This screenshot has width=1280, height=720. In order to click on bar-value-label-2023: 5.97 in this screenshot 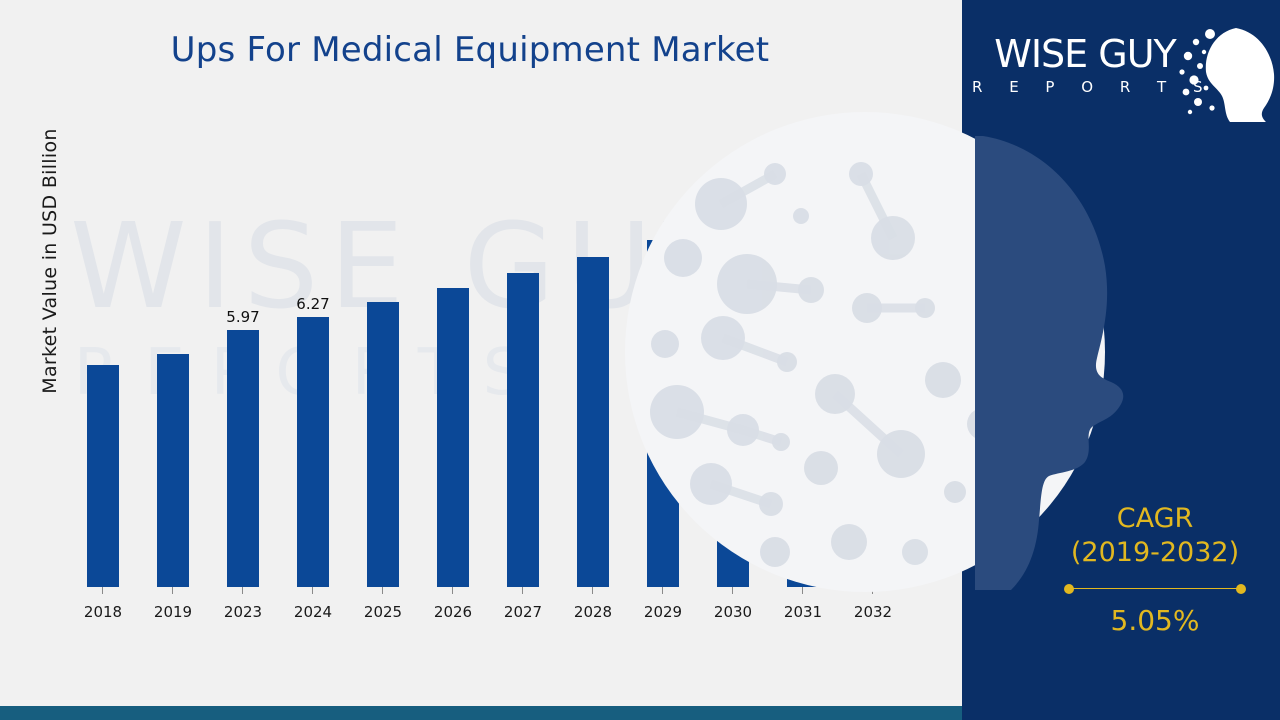, I will do `click(243, 316)`.